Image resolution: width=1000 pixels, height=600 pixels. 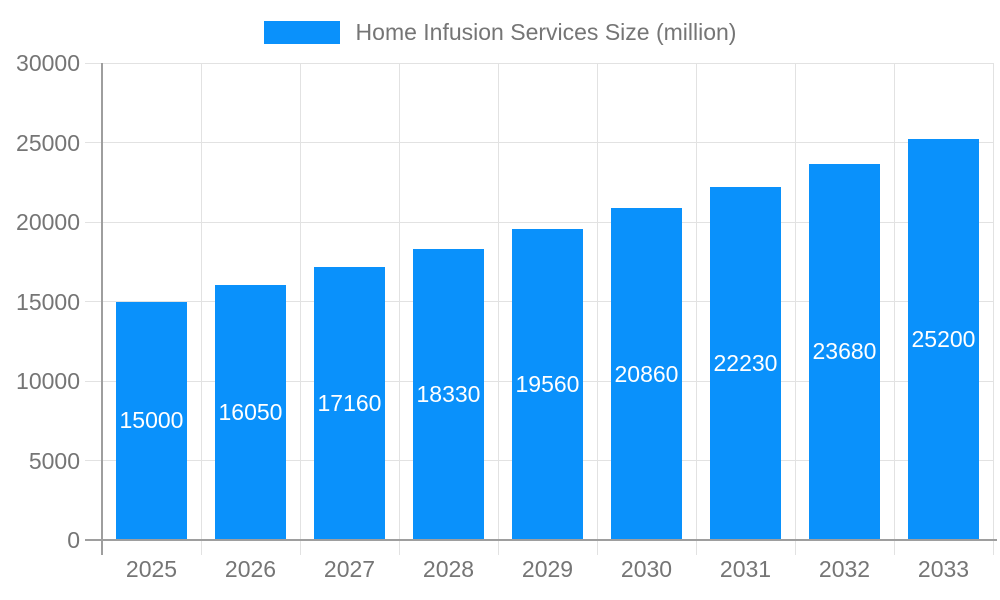 I want to click on bar: 17160, so click(x=349, y=403).